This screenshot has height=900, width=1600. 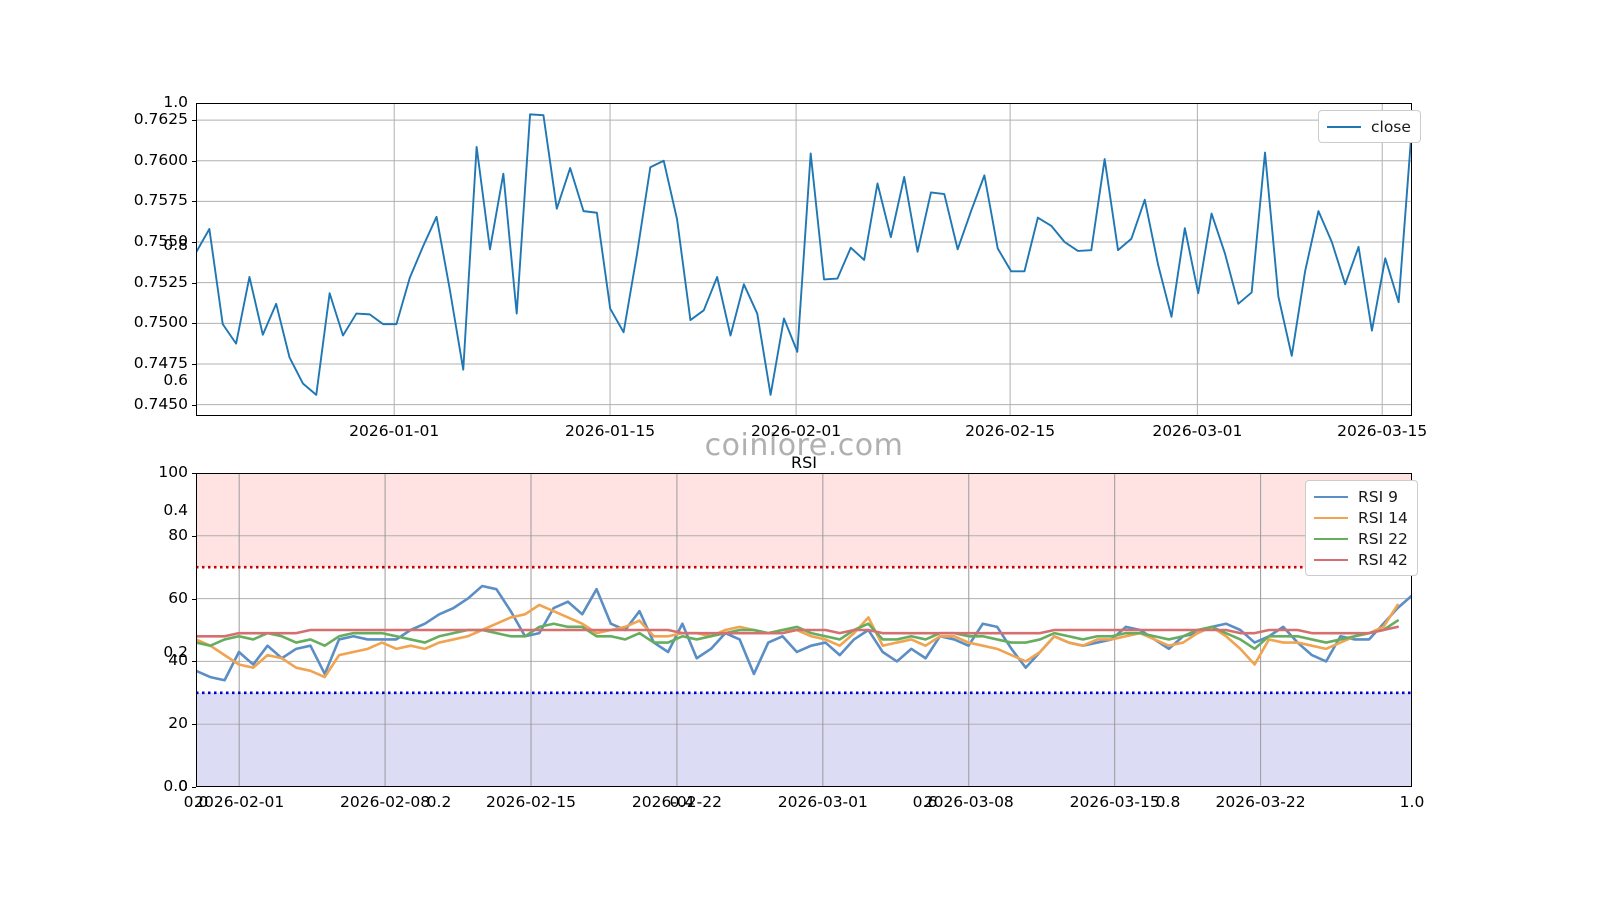 I want to click on price-x-tick-2026-01-01: 2026-01-01, so click(x=394, y=431).